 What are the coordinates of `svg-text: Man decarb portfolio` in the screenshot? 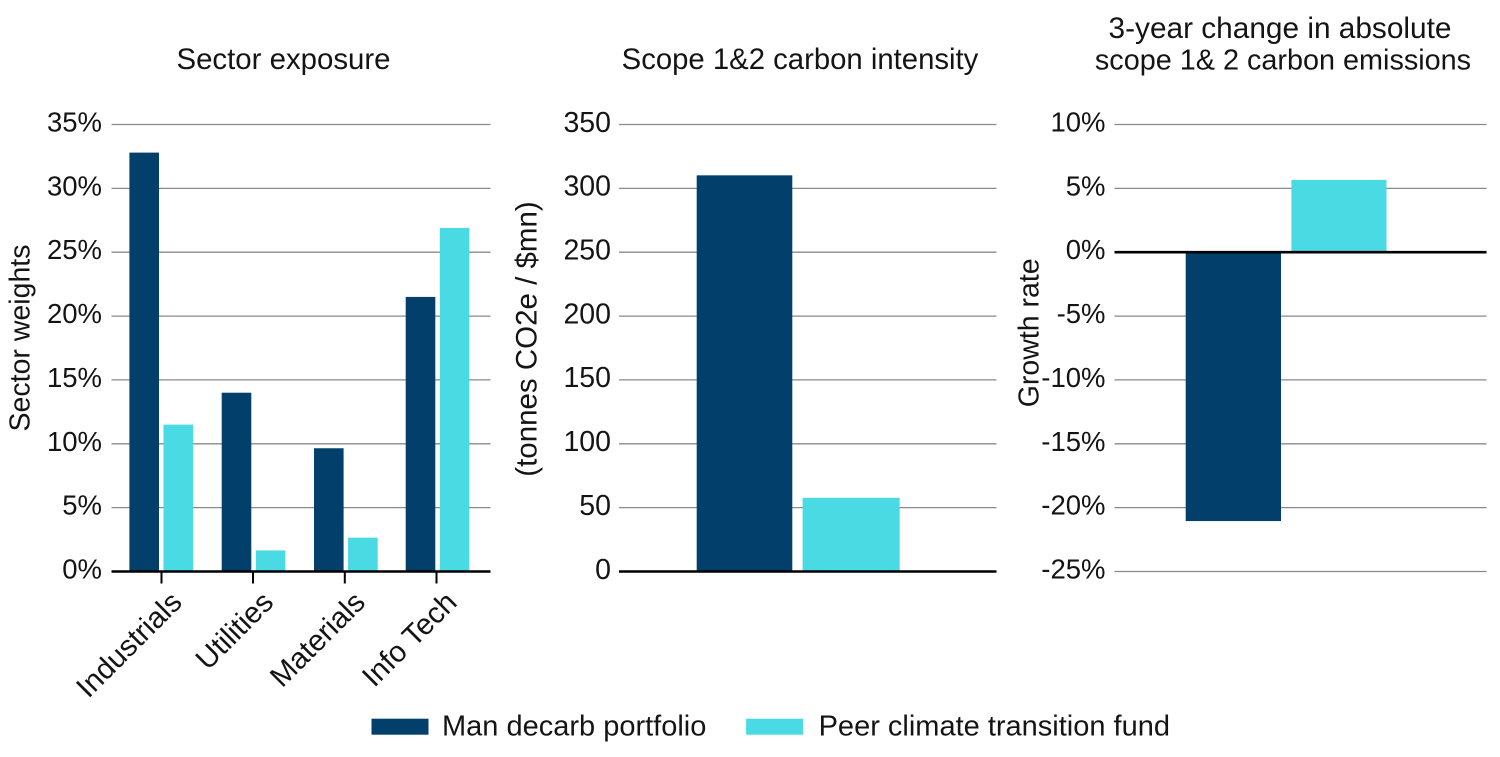 It's located at (574, 727).